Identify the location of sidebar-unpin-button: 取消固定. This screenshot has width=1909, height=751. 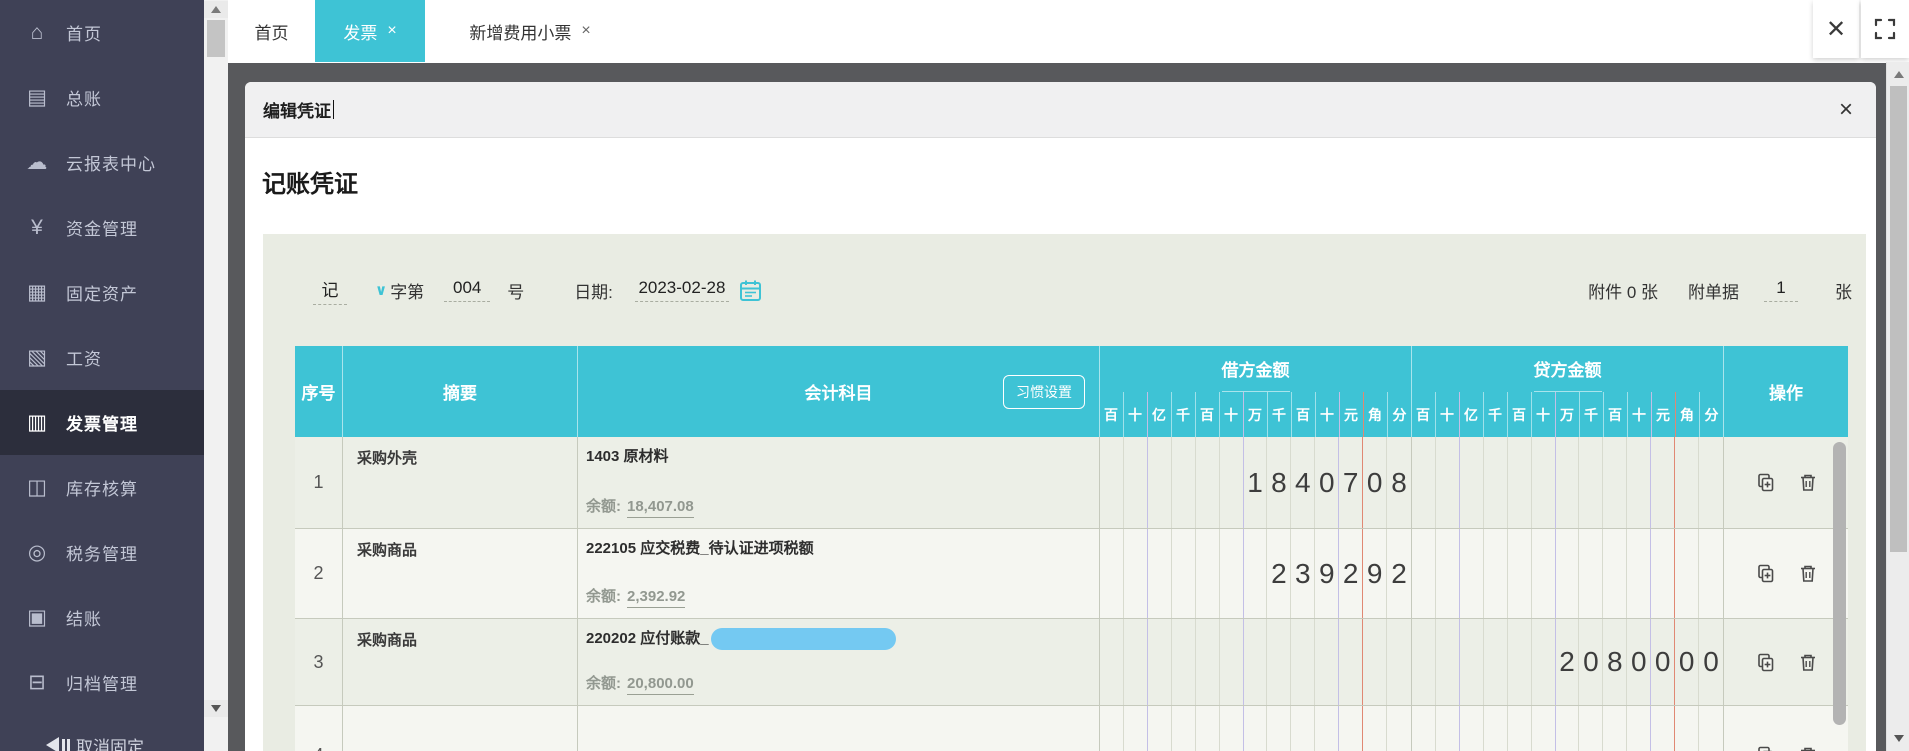
(95, 740).